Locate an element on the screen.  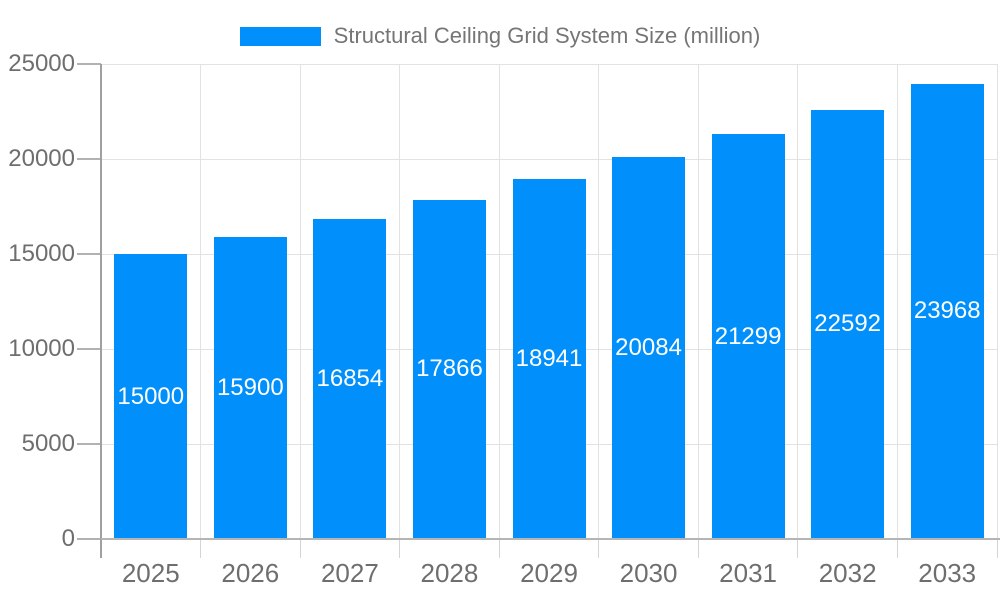
x-axis-label-2027: 2027 is located at coordinates (349, 573).